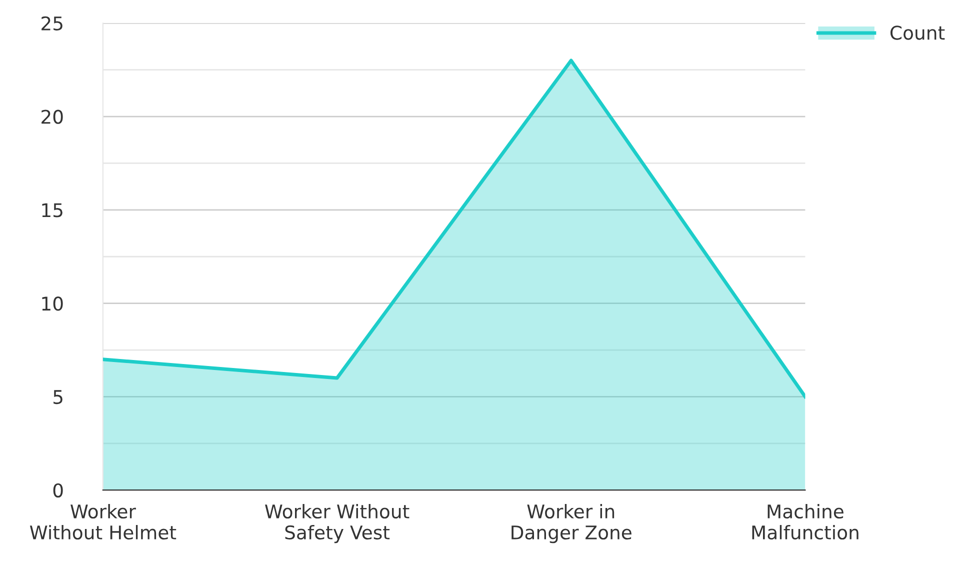 This screenshot has height=564, width=962. Describe the element at coordinates (572, 524) in the screenshot. I see `x-tick-label: Worker in Danger Zone` at that location.